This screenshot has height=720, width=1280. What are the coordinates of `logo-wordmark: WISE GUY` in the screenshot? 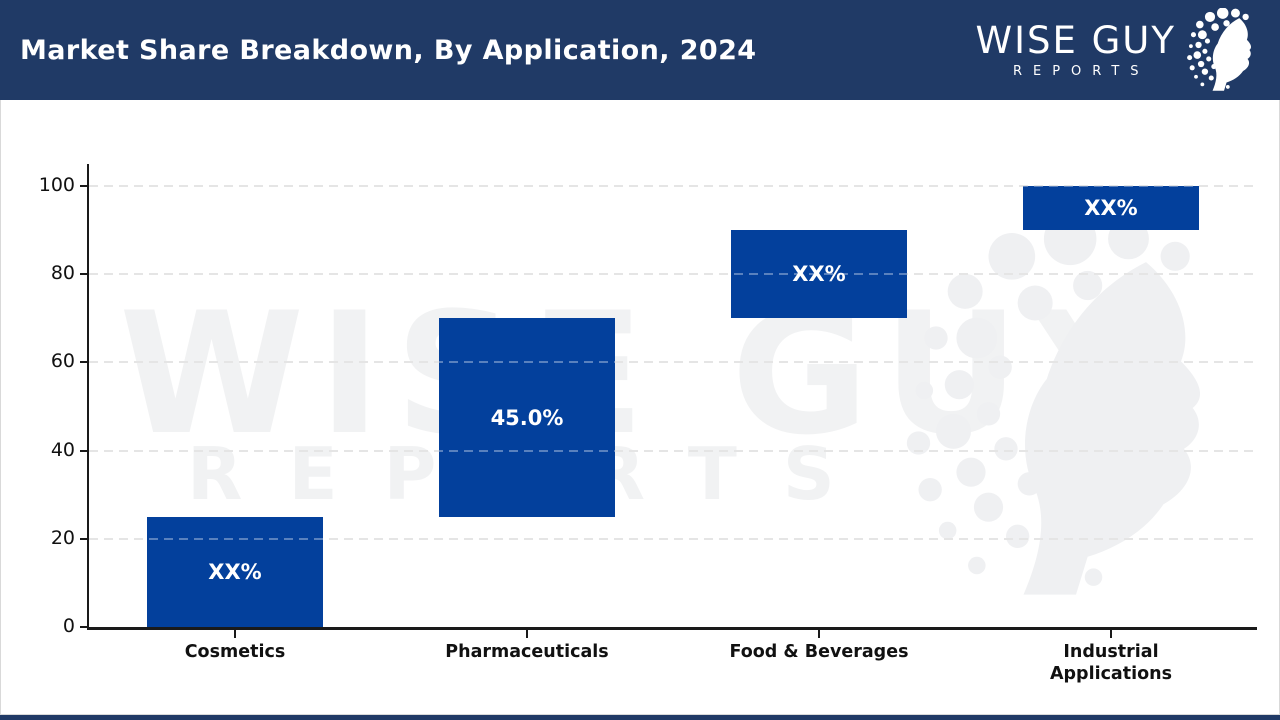 It's located at (1075, 40).